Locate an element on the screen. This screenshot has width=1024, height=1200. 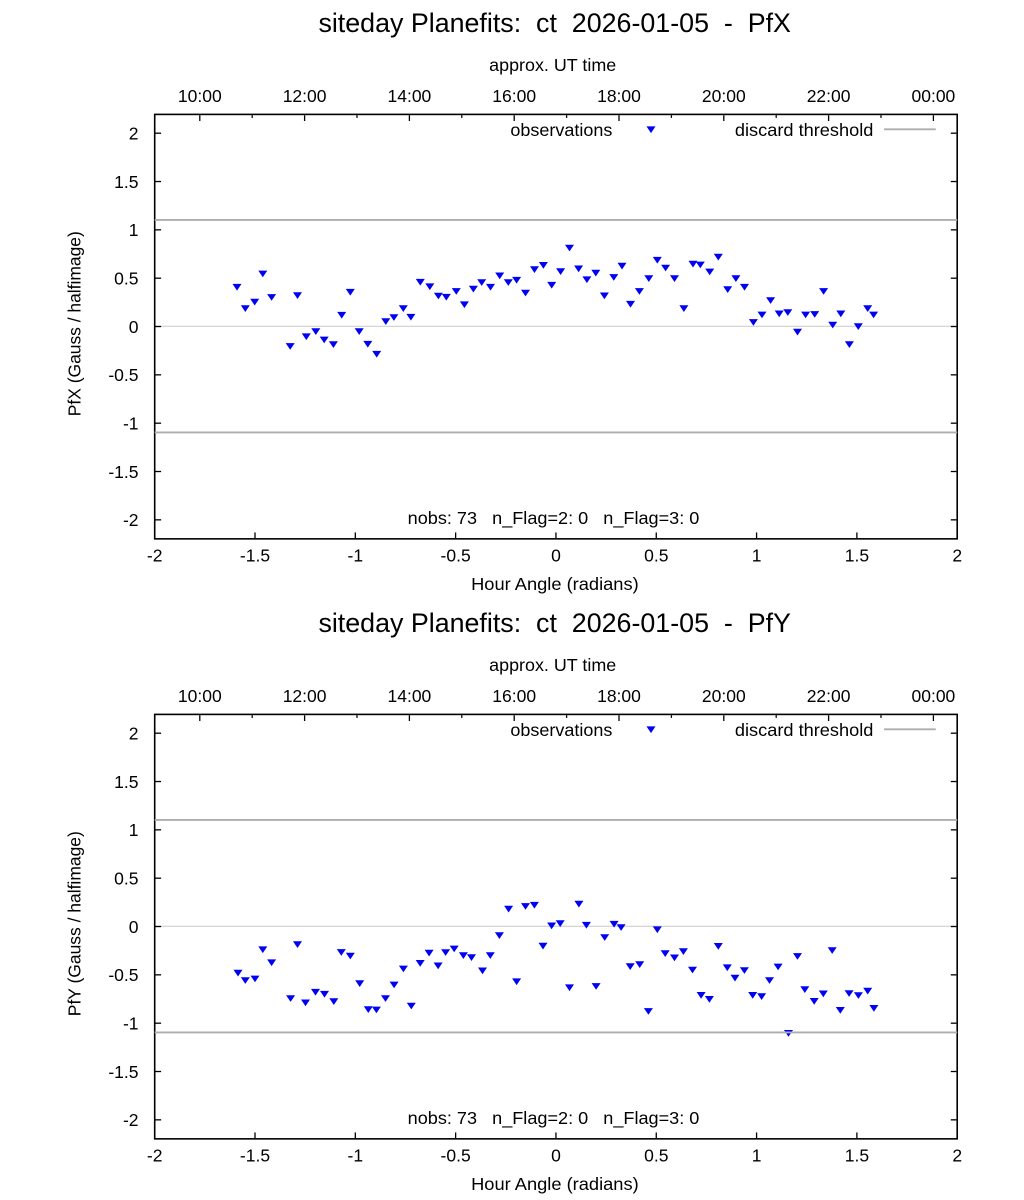
svg-text:siteday Planefits: ct 2026-0: siteday Planefits: ct 2026-01-05 - PfX is located at coordinates (554, 23).